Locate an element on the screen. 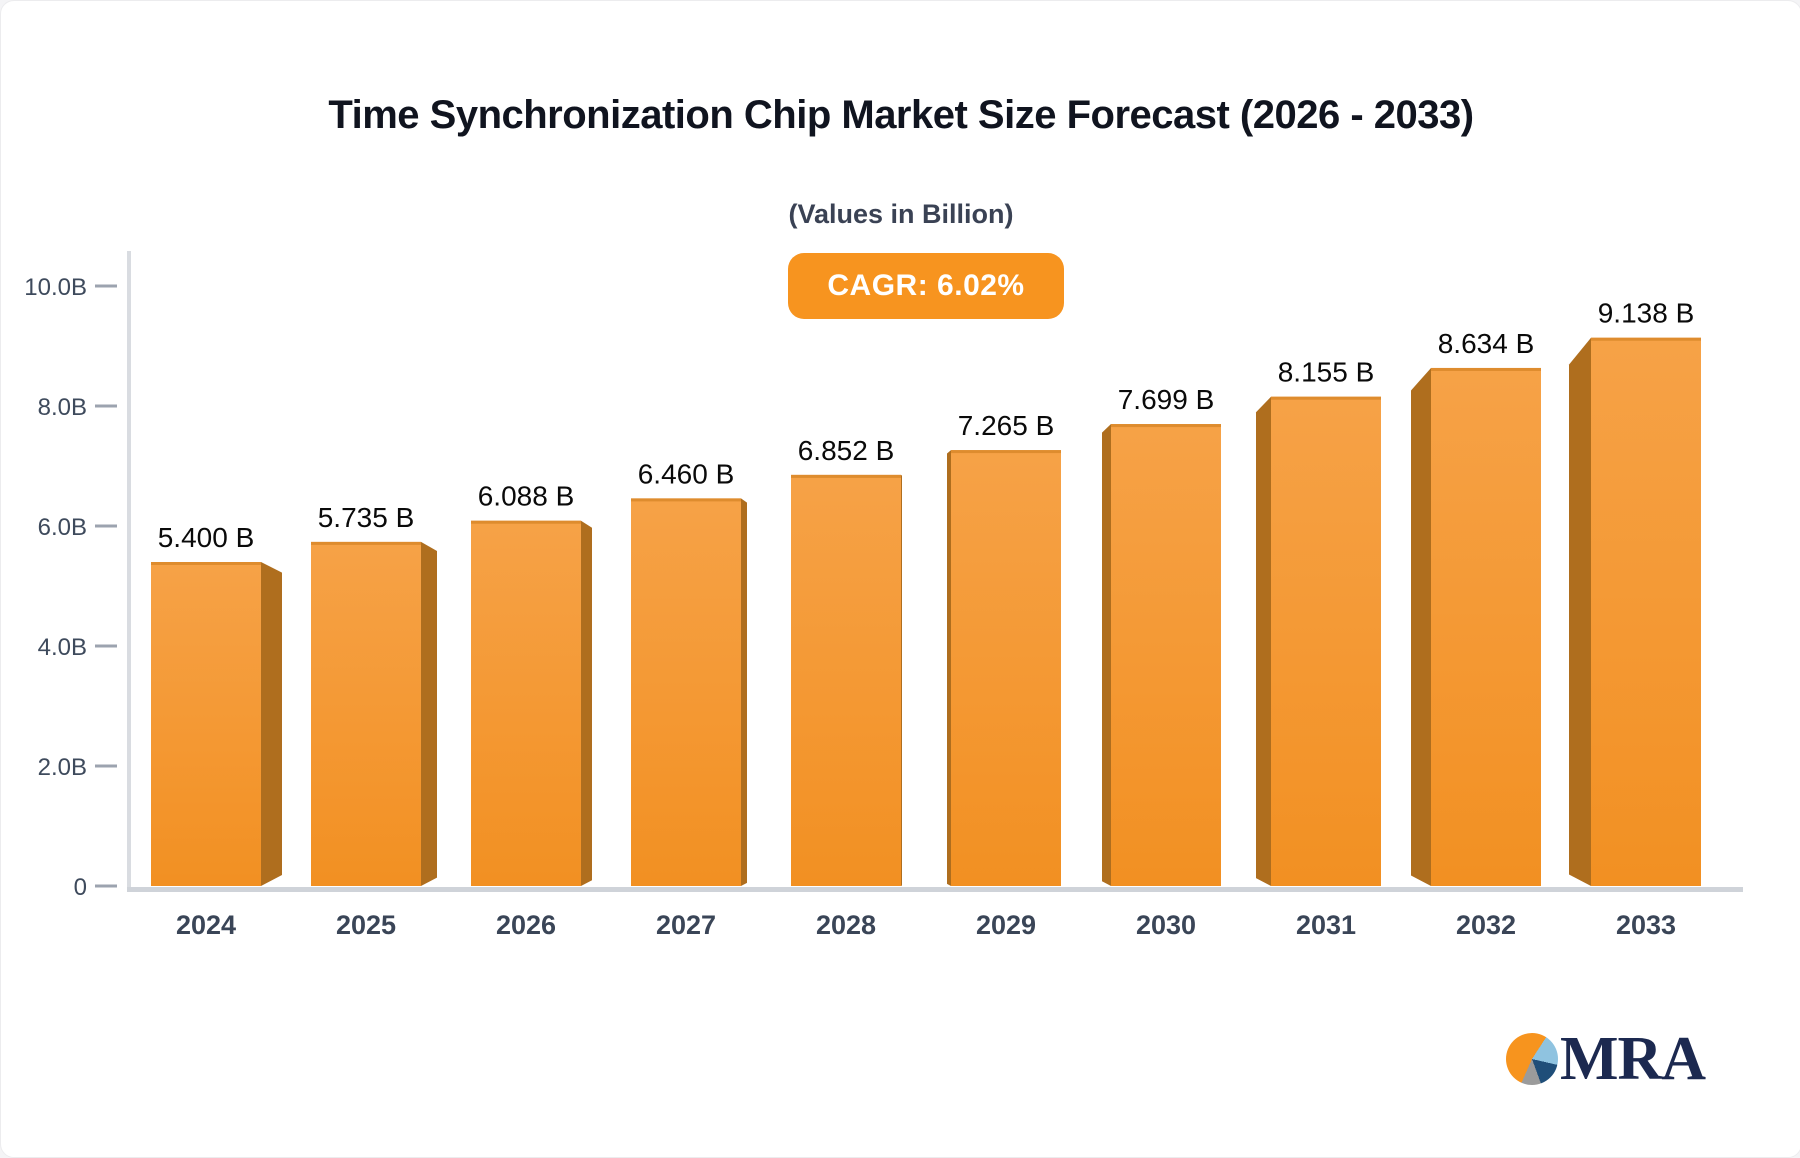  bar-2027 is located at coordinates (686, 692).